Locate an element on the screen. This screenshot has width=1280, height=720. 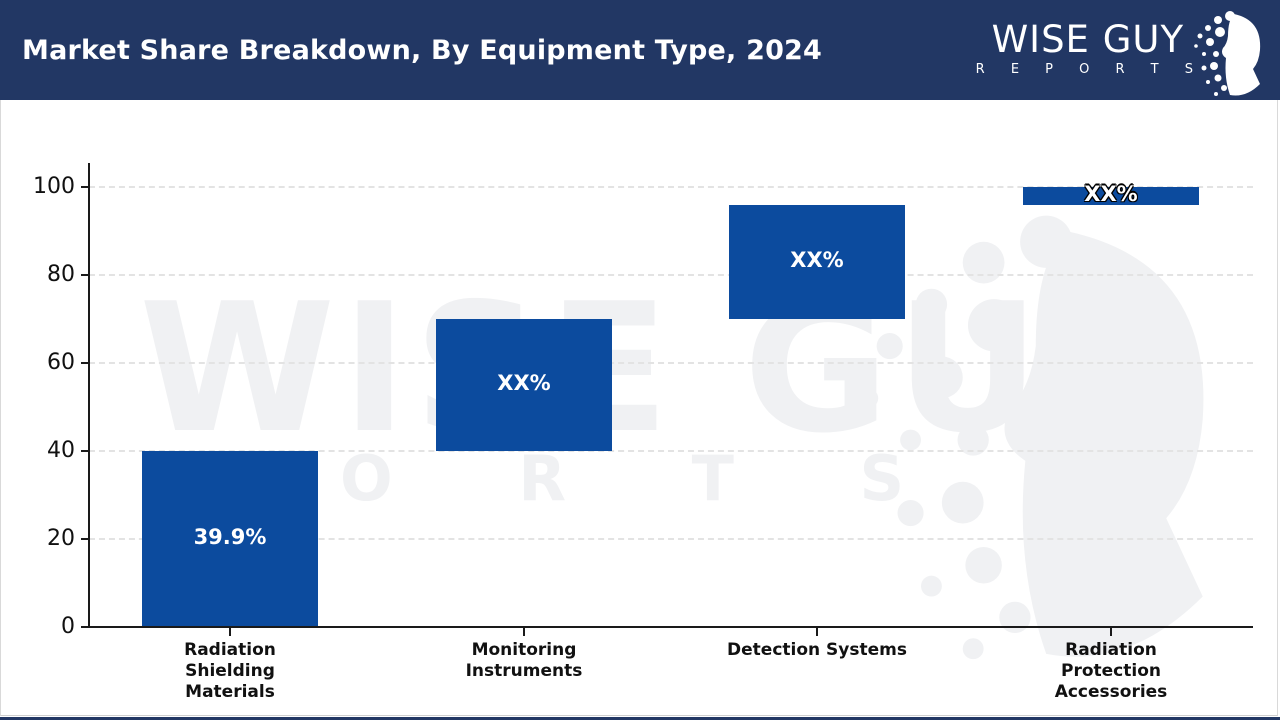
brand-logo-line1: WISE GUY is located at coordinates (1088, 39).